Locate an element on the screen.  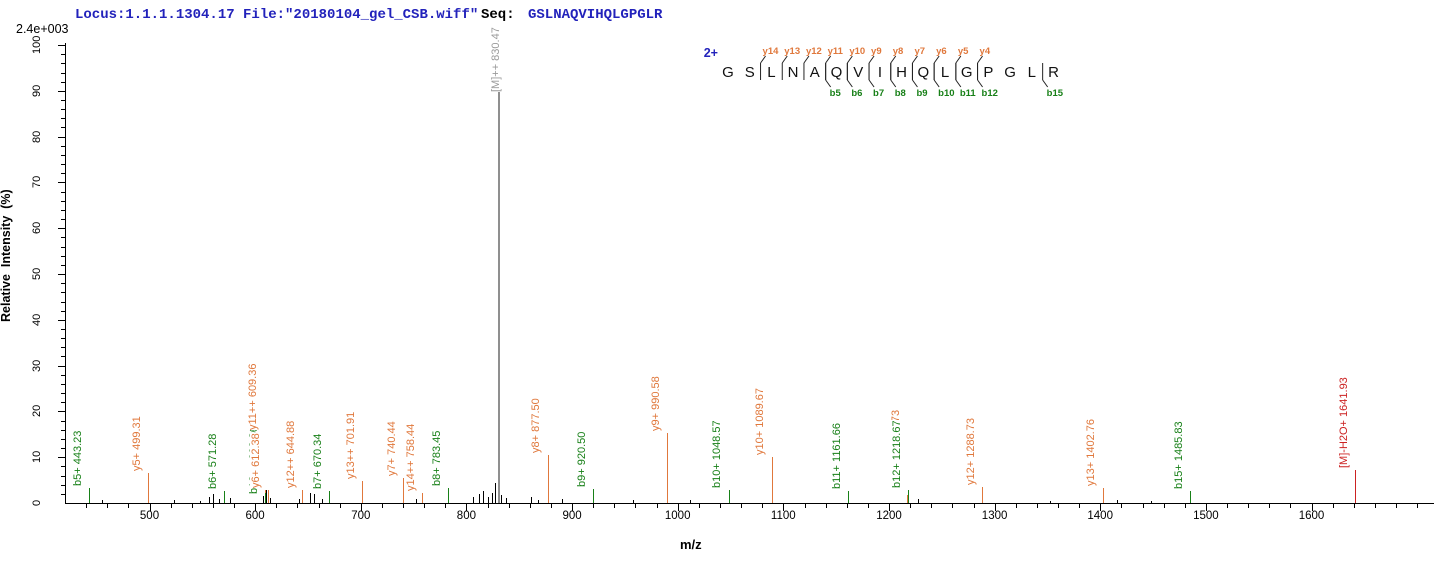
peak-label-y6+: y6+ 612.38 is located at coordinates (256, 460).